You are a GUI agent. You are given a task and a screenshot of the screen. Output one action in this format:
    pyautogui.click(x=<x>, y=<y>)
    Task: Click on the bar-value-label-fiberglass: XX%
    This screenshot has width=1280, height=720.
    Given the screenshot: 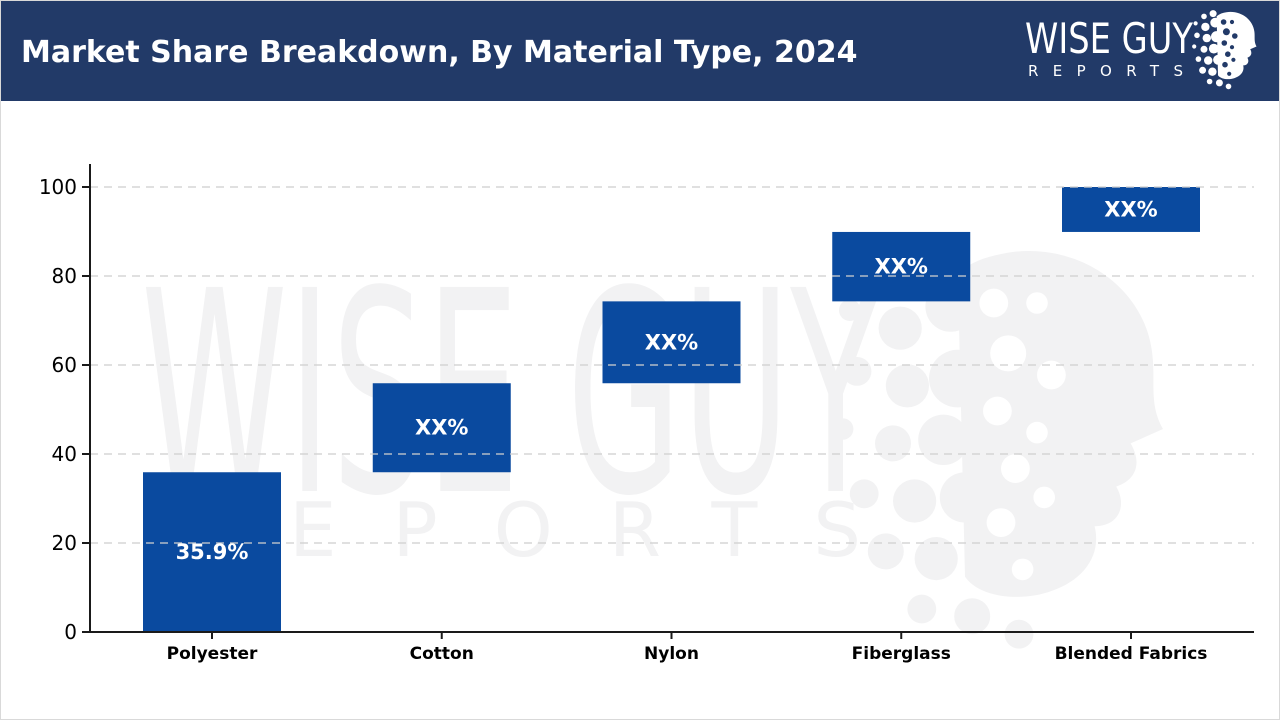 What is the action you would take?
    pyautogui.click(x=901, y=267)
    